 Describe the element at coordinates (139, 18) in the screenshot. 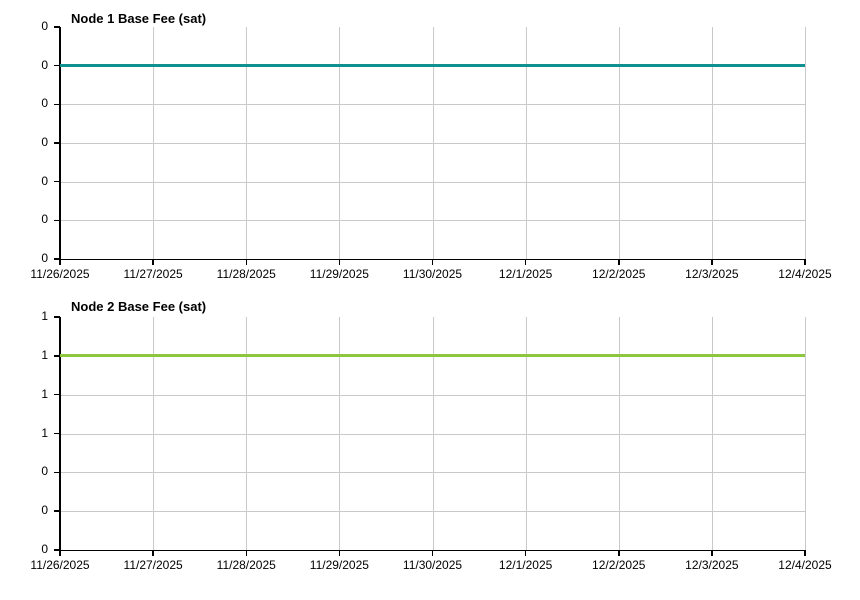

I see `chart-title-node-1: Node 1 Base Fee (sat)` at that location.